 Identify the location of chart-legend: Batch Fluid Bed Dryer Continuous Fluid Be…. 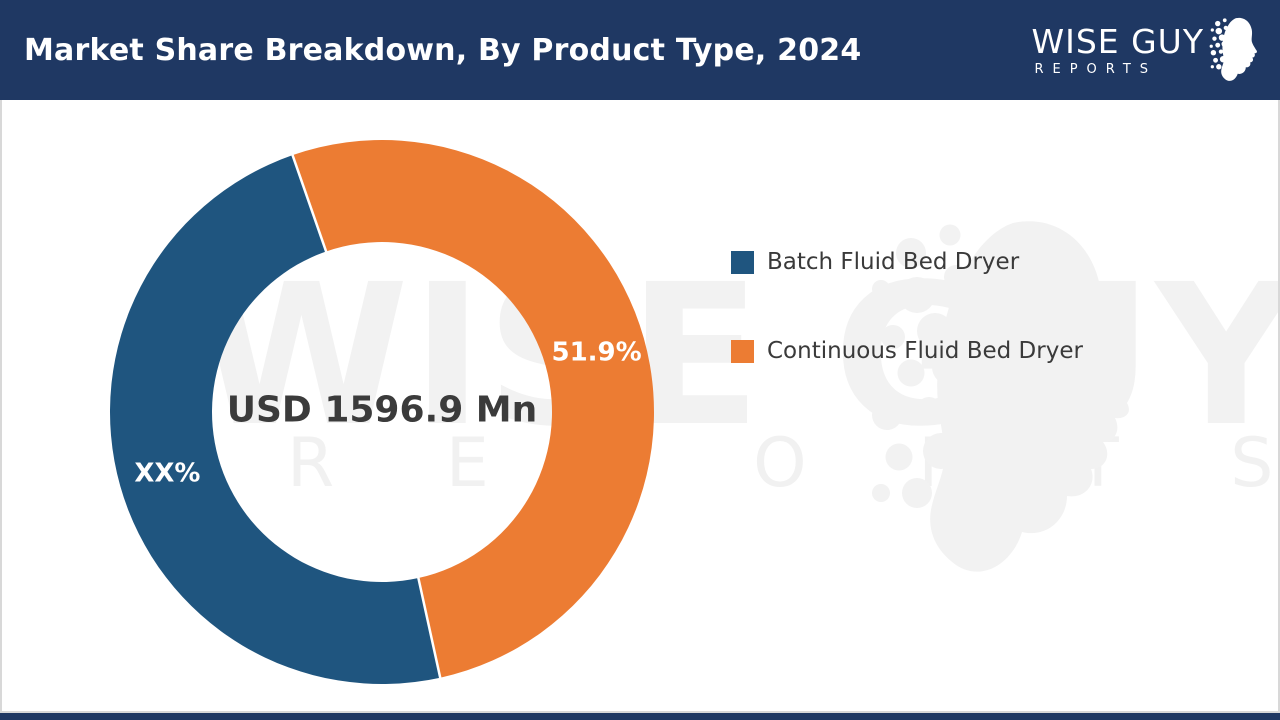
(907, 306).